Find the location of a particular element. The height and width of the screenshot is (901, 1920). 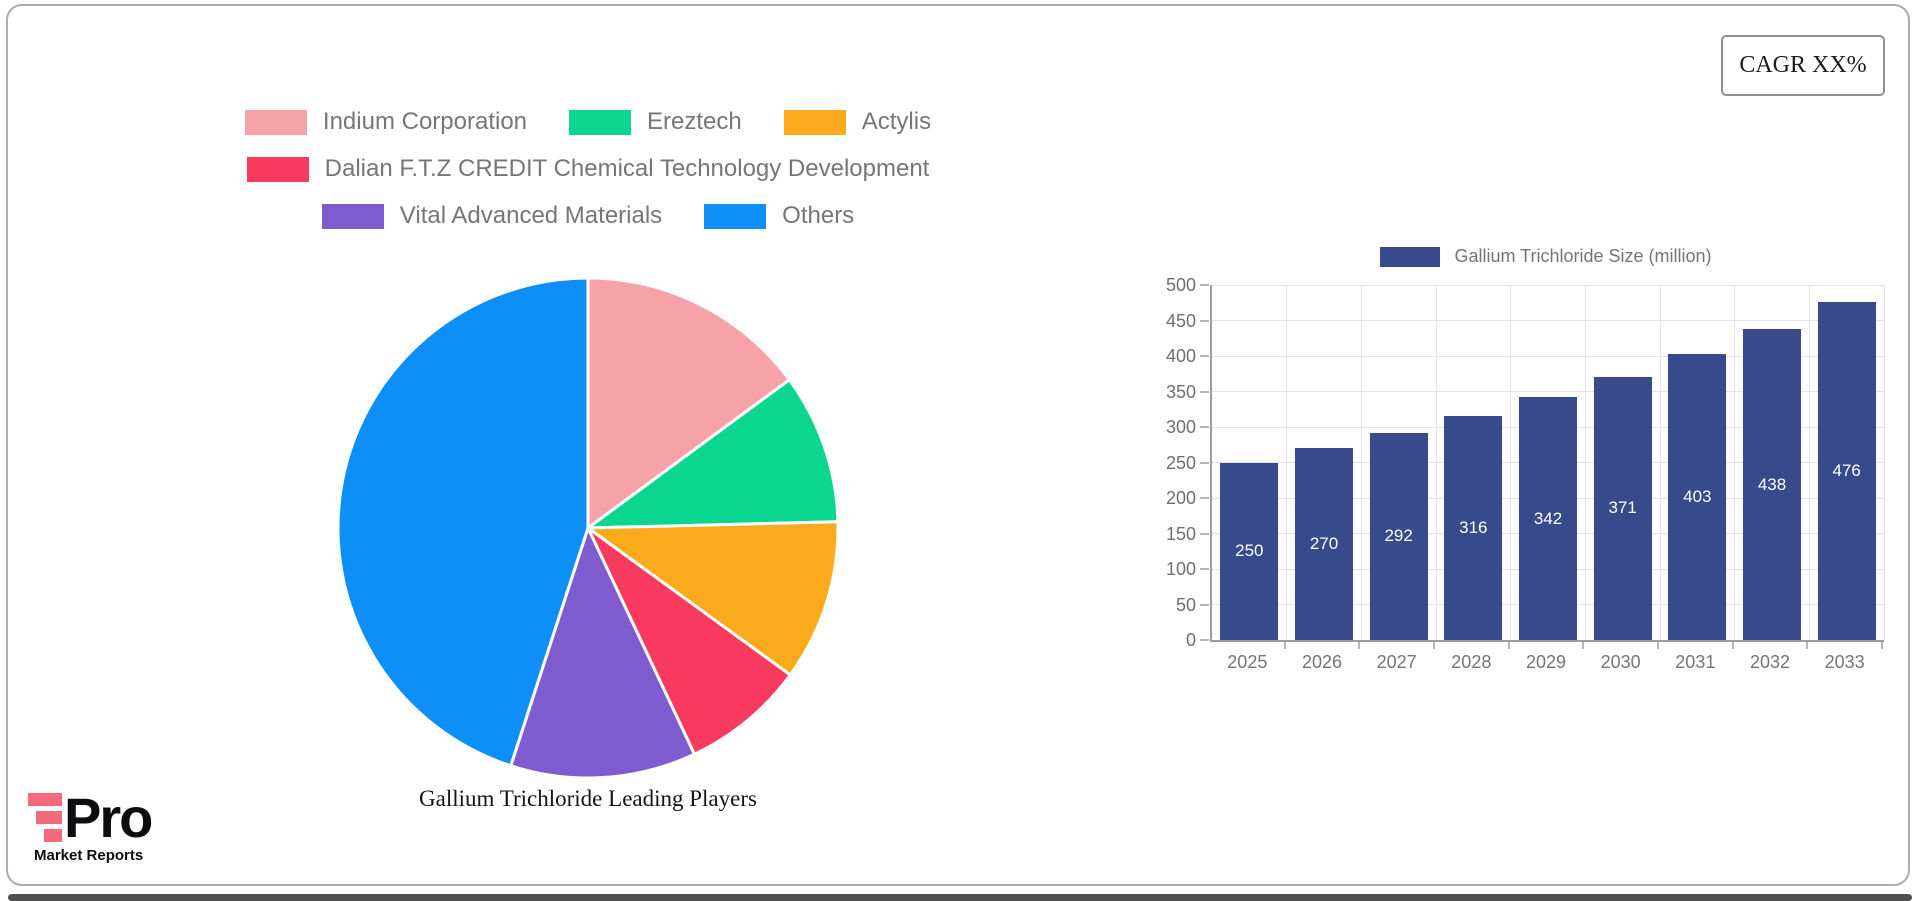

pie-legend-item: Others is located at coordinates (779, 216).